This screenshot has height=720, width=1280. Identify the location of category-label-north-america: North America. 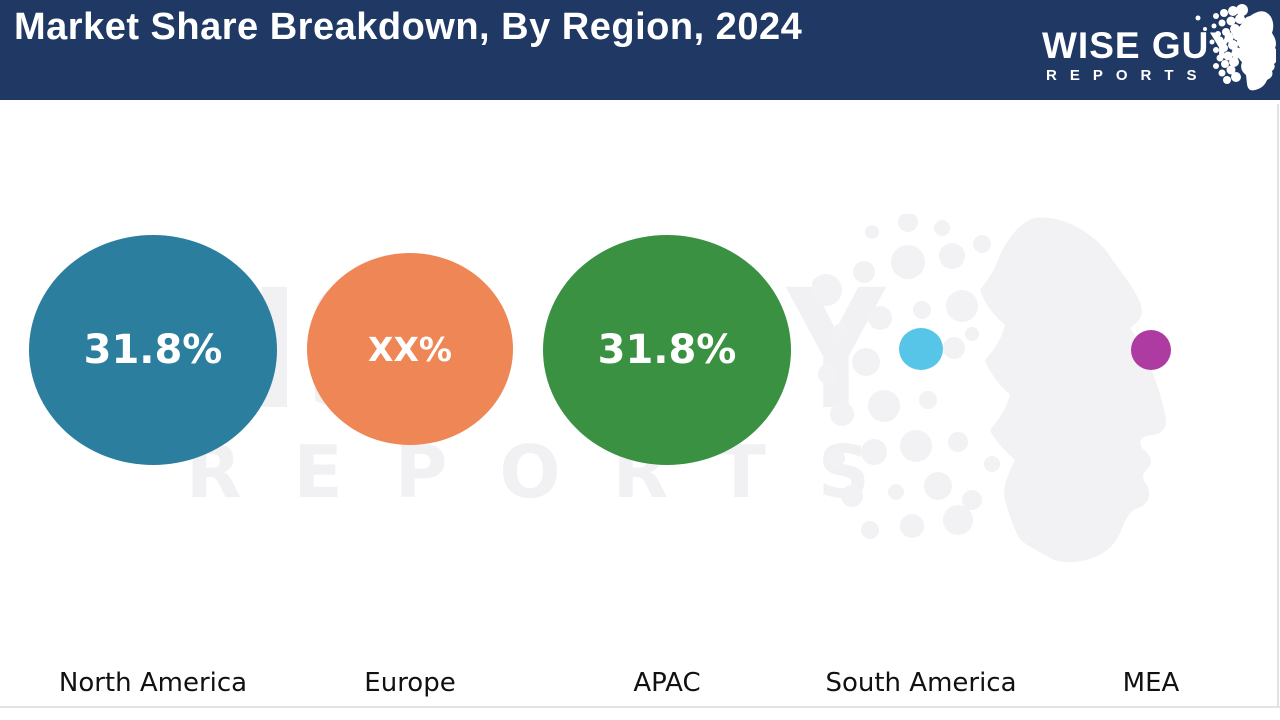
(153, 683).